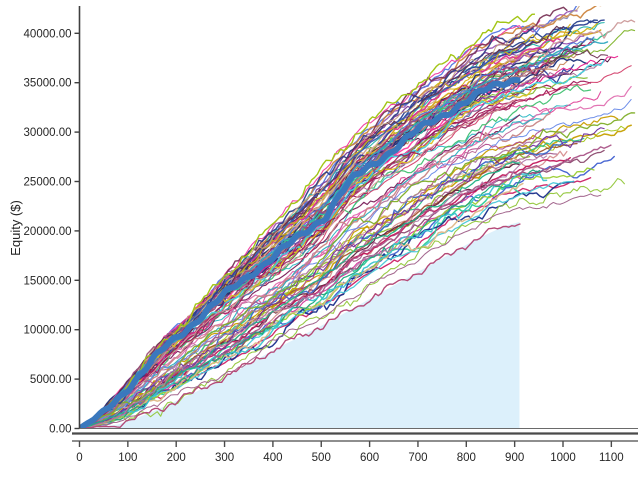  I want to click on y-tick-label: 5000.00, so click(51, 380).